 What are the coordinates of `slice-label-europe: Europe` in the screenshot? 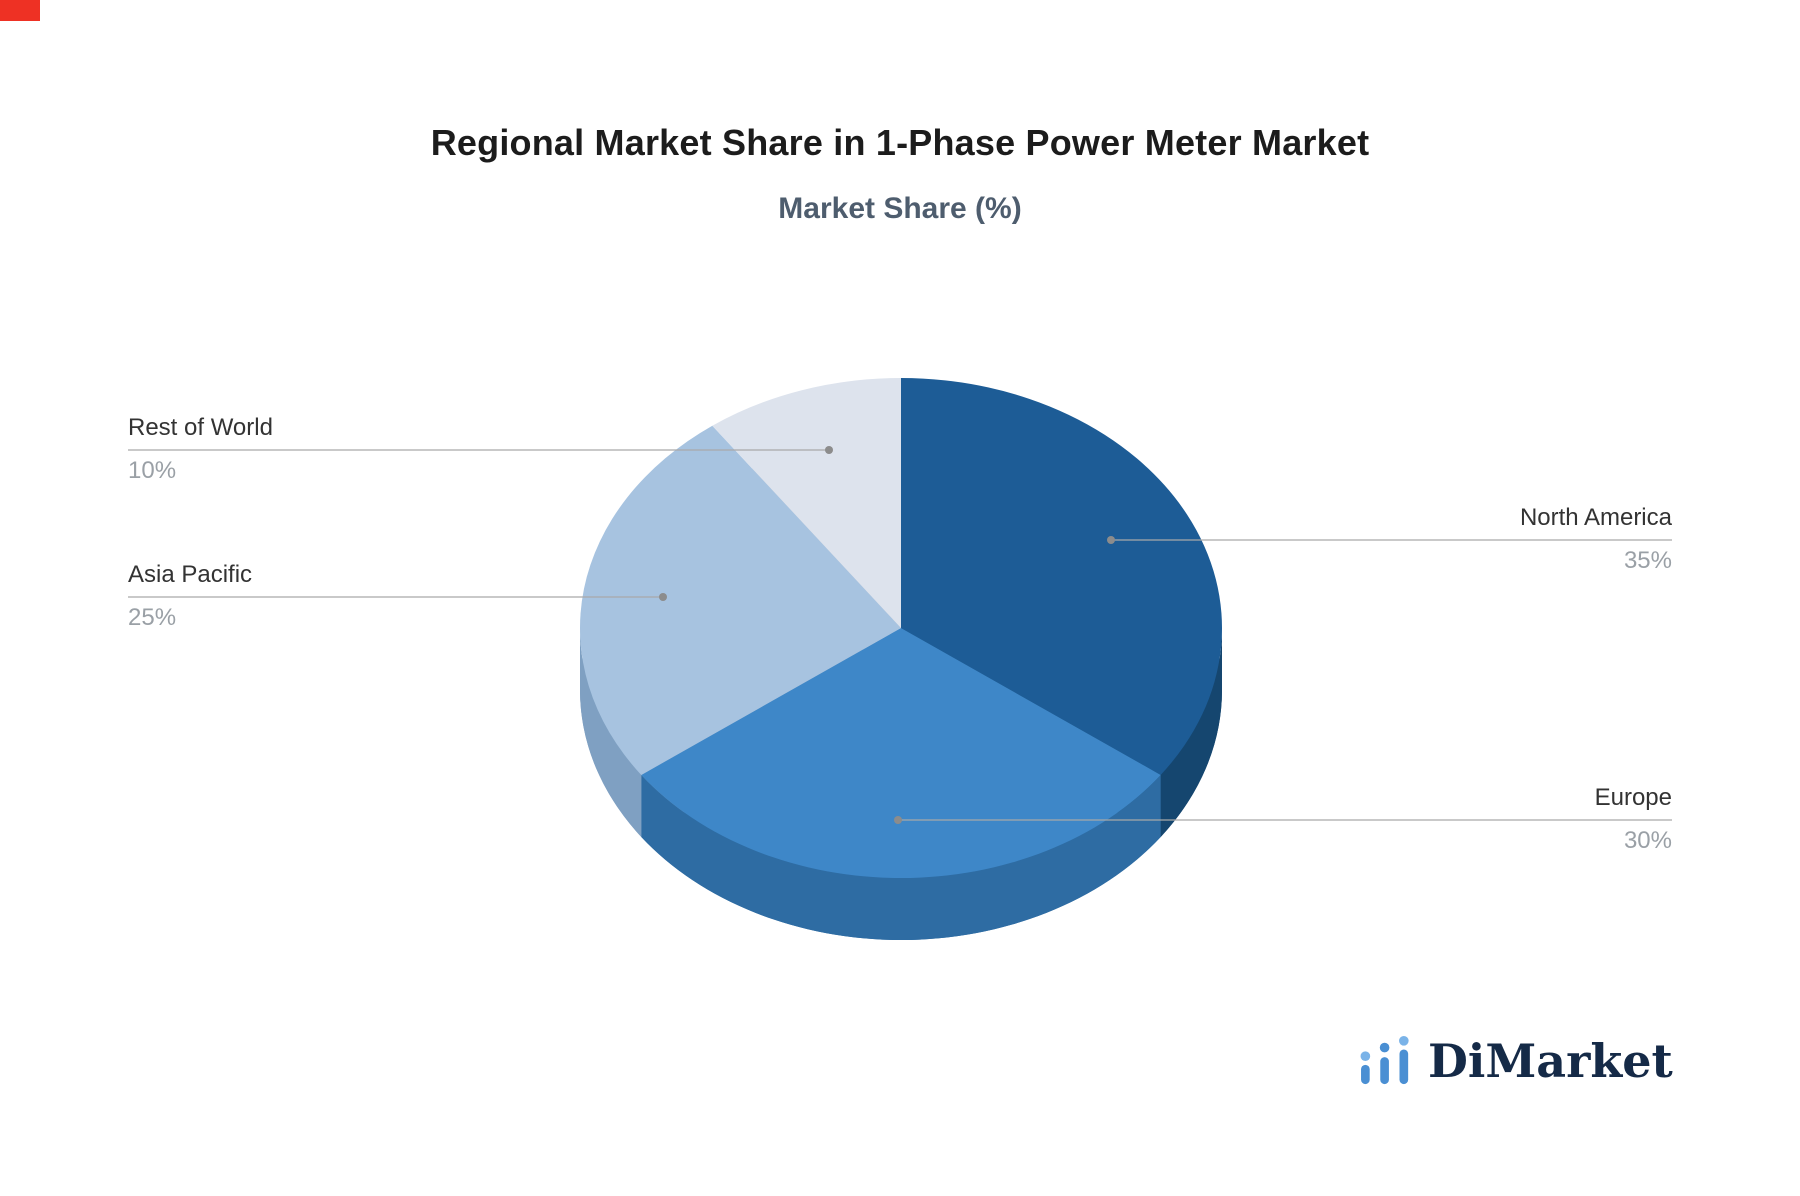 It's located at (1633, 797).